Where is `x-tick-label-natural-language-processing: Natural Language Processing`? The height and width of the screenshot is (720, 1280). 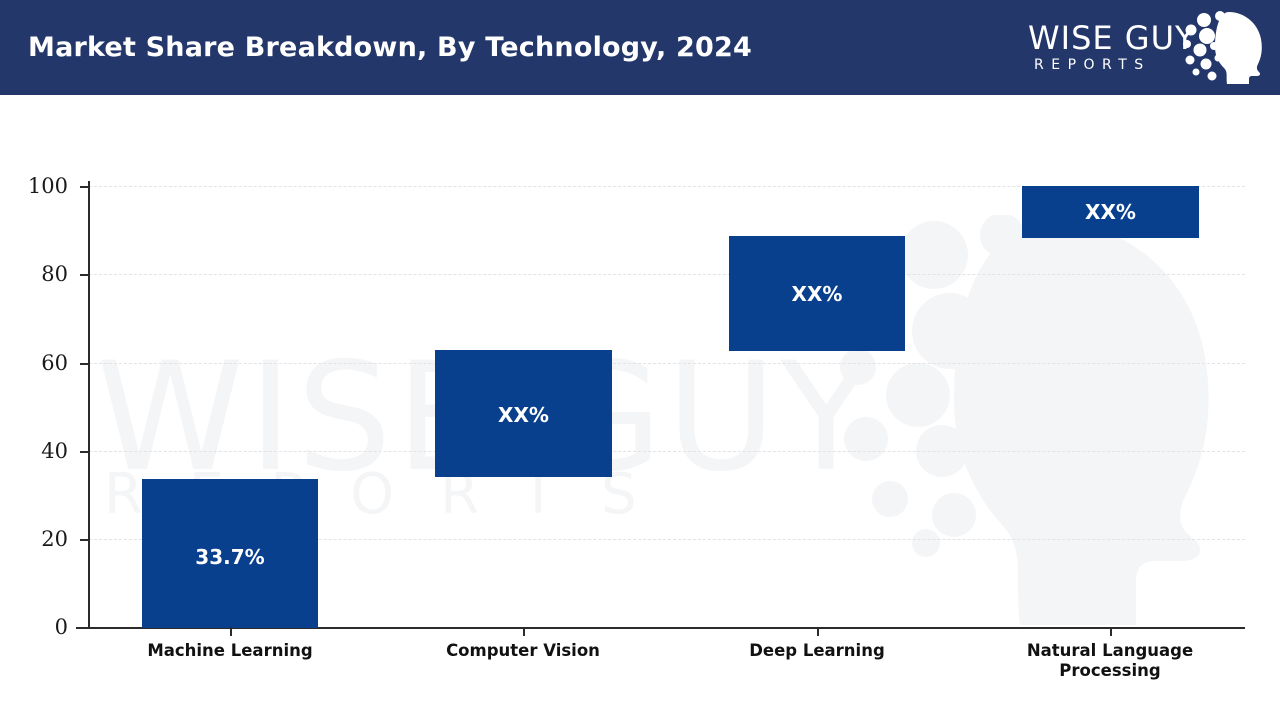
x-tick-label-natural-language-processing: Natural Language Processing is located at coordinates (1110, 661).